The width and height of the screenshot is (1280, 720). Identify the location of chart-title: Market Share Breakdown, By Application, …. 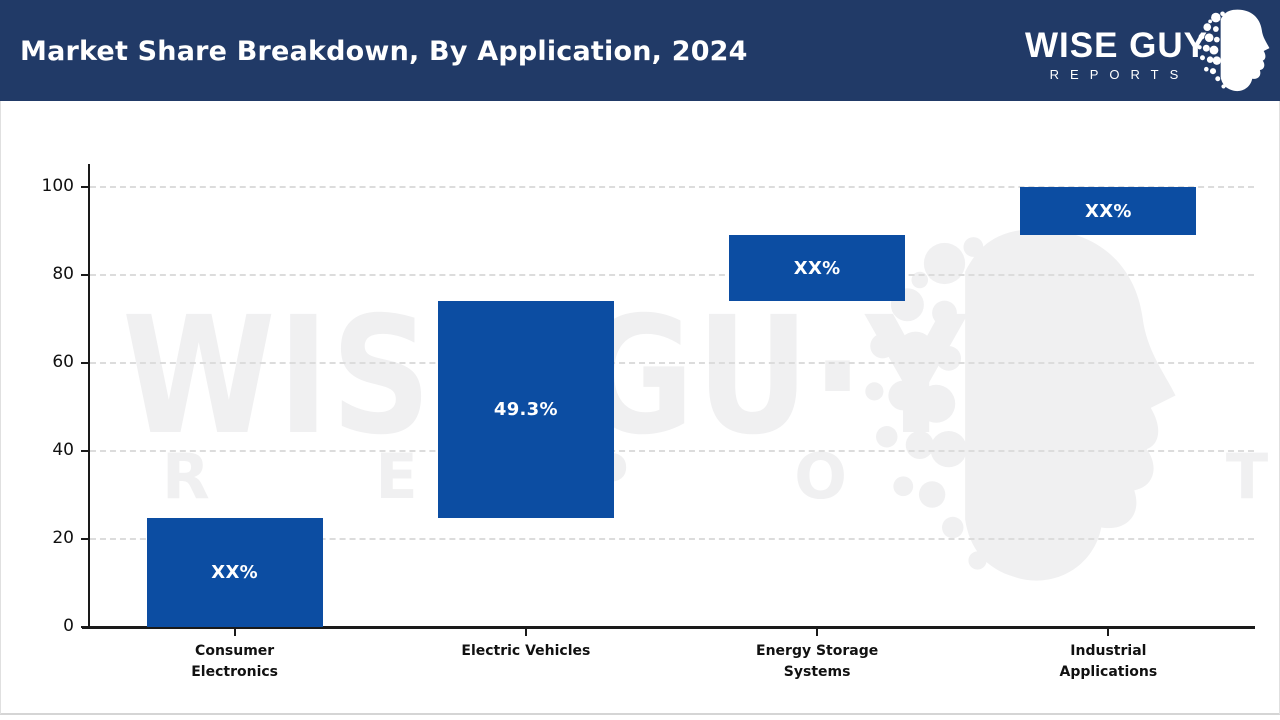
(384, 51).